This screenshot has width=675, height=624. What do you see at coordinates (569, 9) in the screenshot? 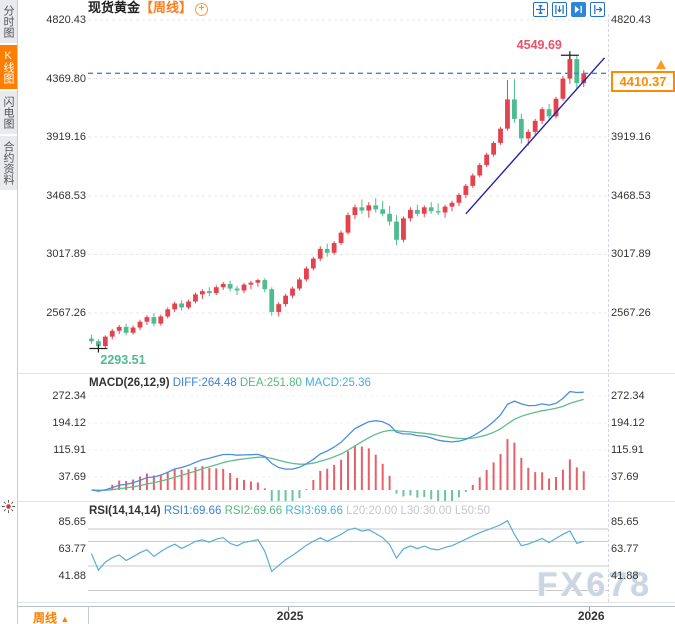
I see `chart-toolbar` at bounding box center [569, 9].